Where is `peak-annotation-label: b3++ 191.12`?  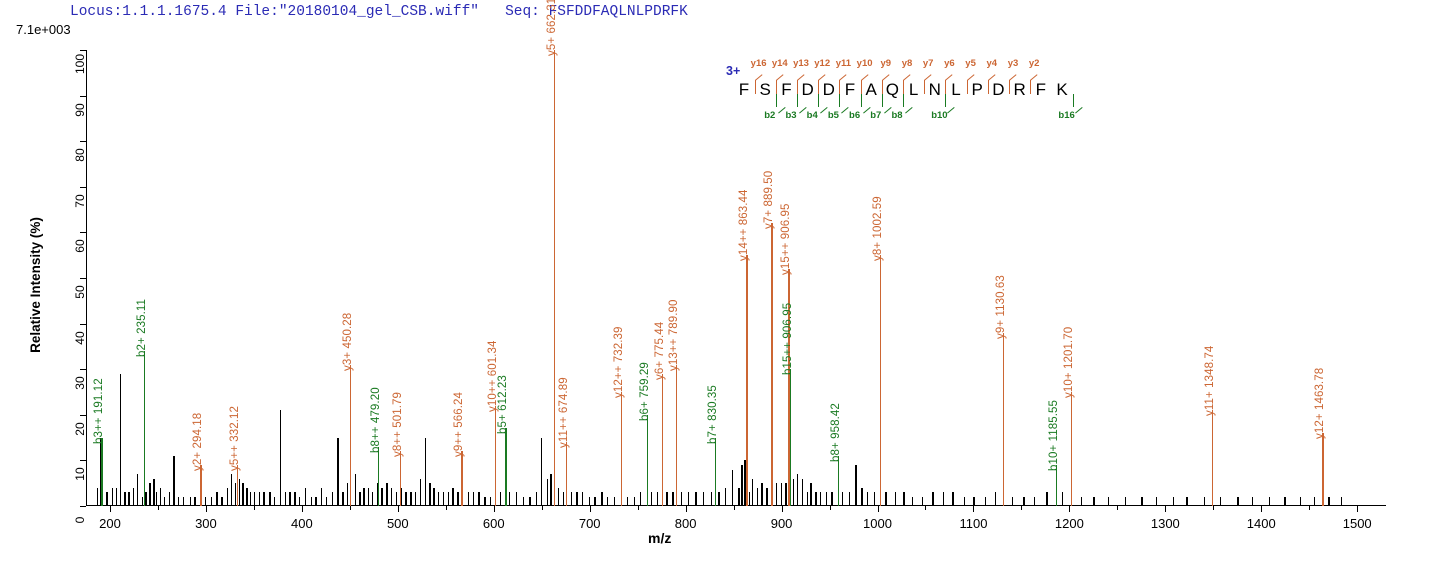 peak-annotation-label: b3++ 191.12 is located at coordinates (99, 410).